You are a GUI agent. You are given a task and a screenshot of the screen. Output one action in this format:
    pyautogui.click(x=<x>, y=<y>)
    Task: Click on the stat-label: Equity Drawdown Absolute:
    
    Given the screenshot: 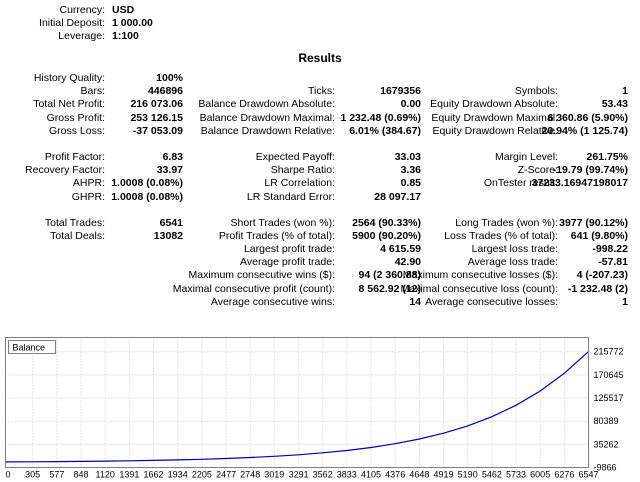 What is the action you would take?
    pyautogui.click(x=494, y=104)
    